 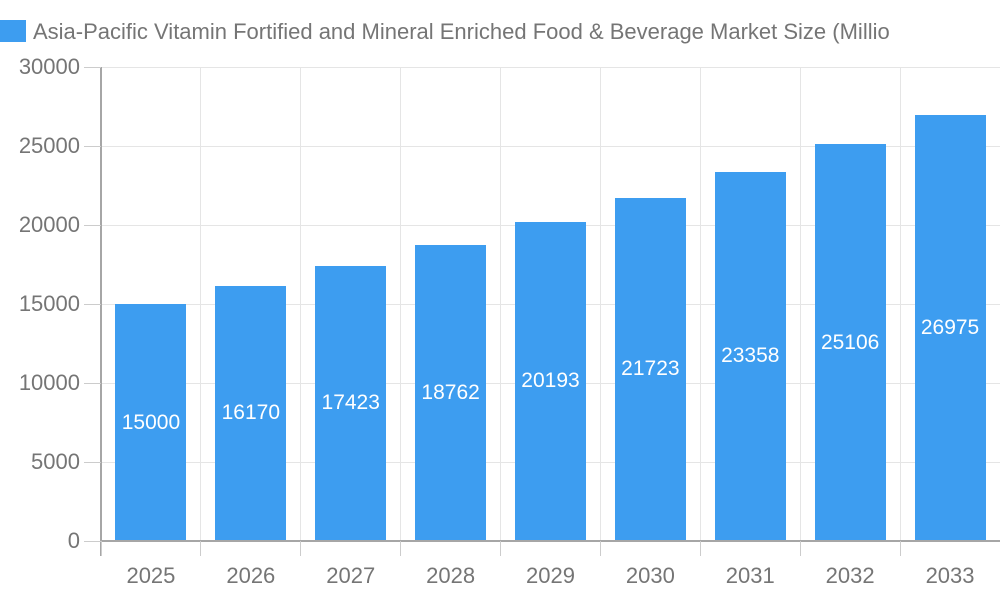 I want to click on x-axis-line, so click(x=550, y=541).